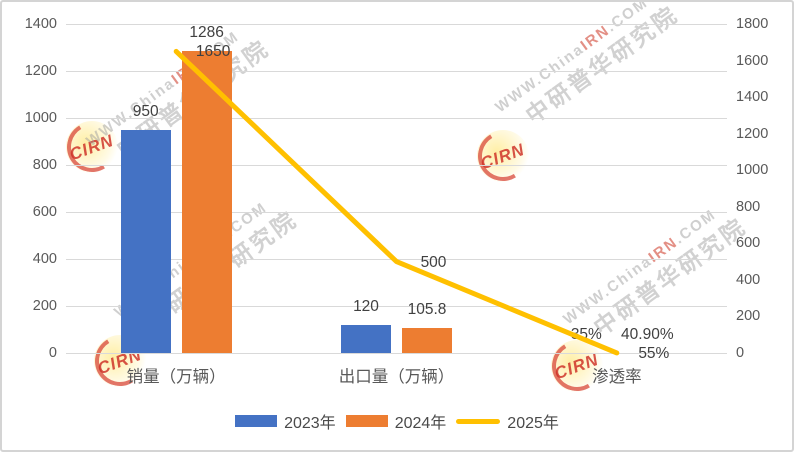 The image size is (794, 452). Describe the element at coordinates (40, 71) in the screenshot. I see `y-tick-label-left: 1200` at that location.